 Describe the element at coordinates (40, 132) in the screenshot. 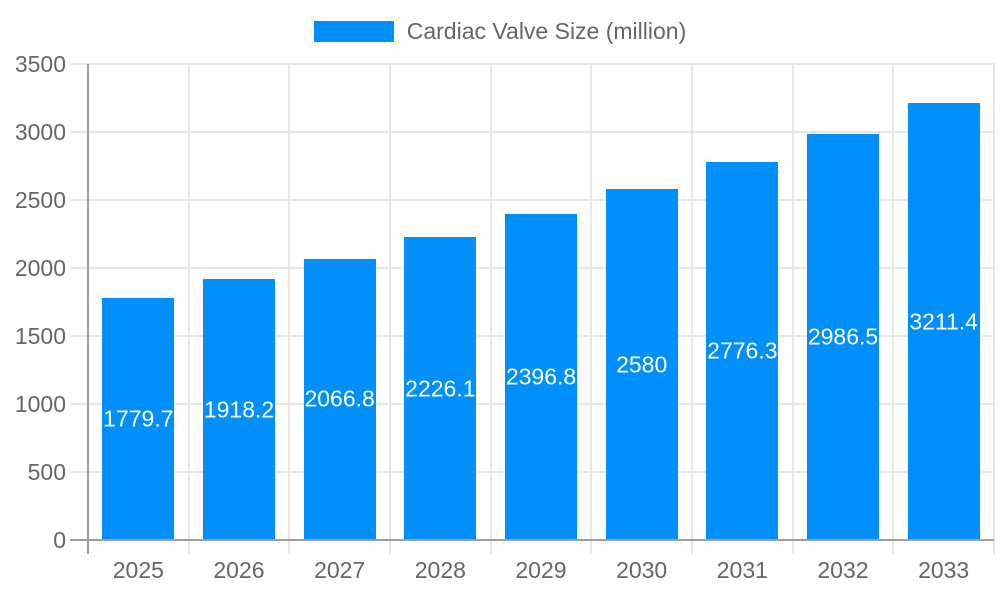

I see `y-axis-label: 3000` at that location.